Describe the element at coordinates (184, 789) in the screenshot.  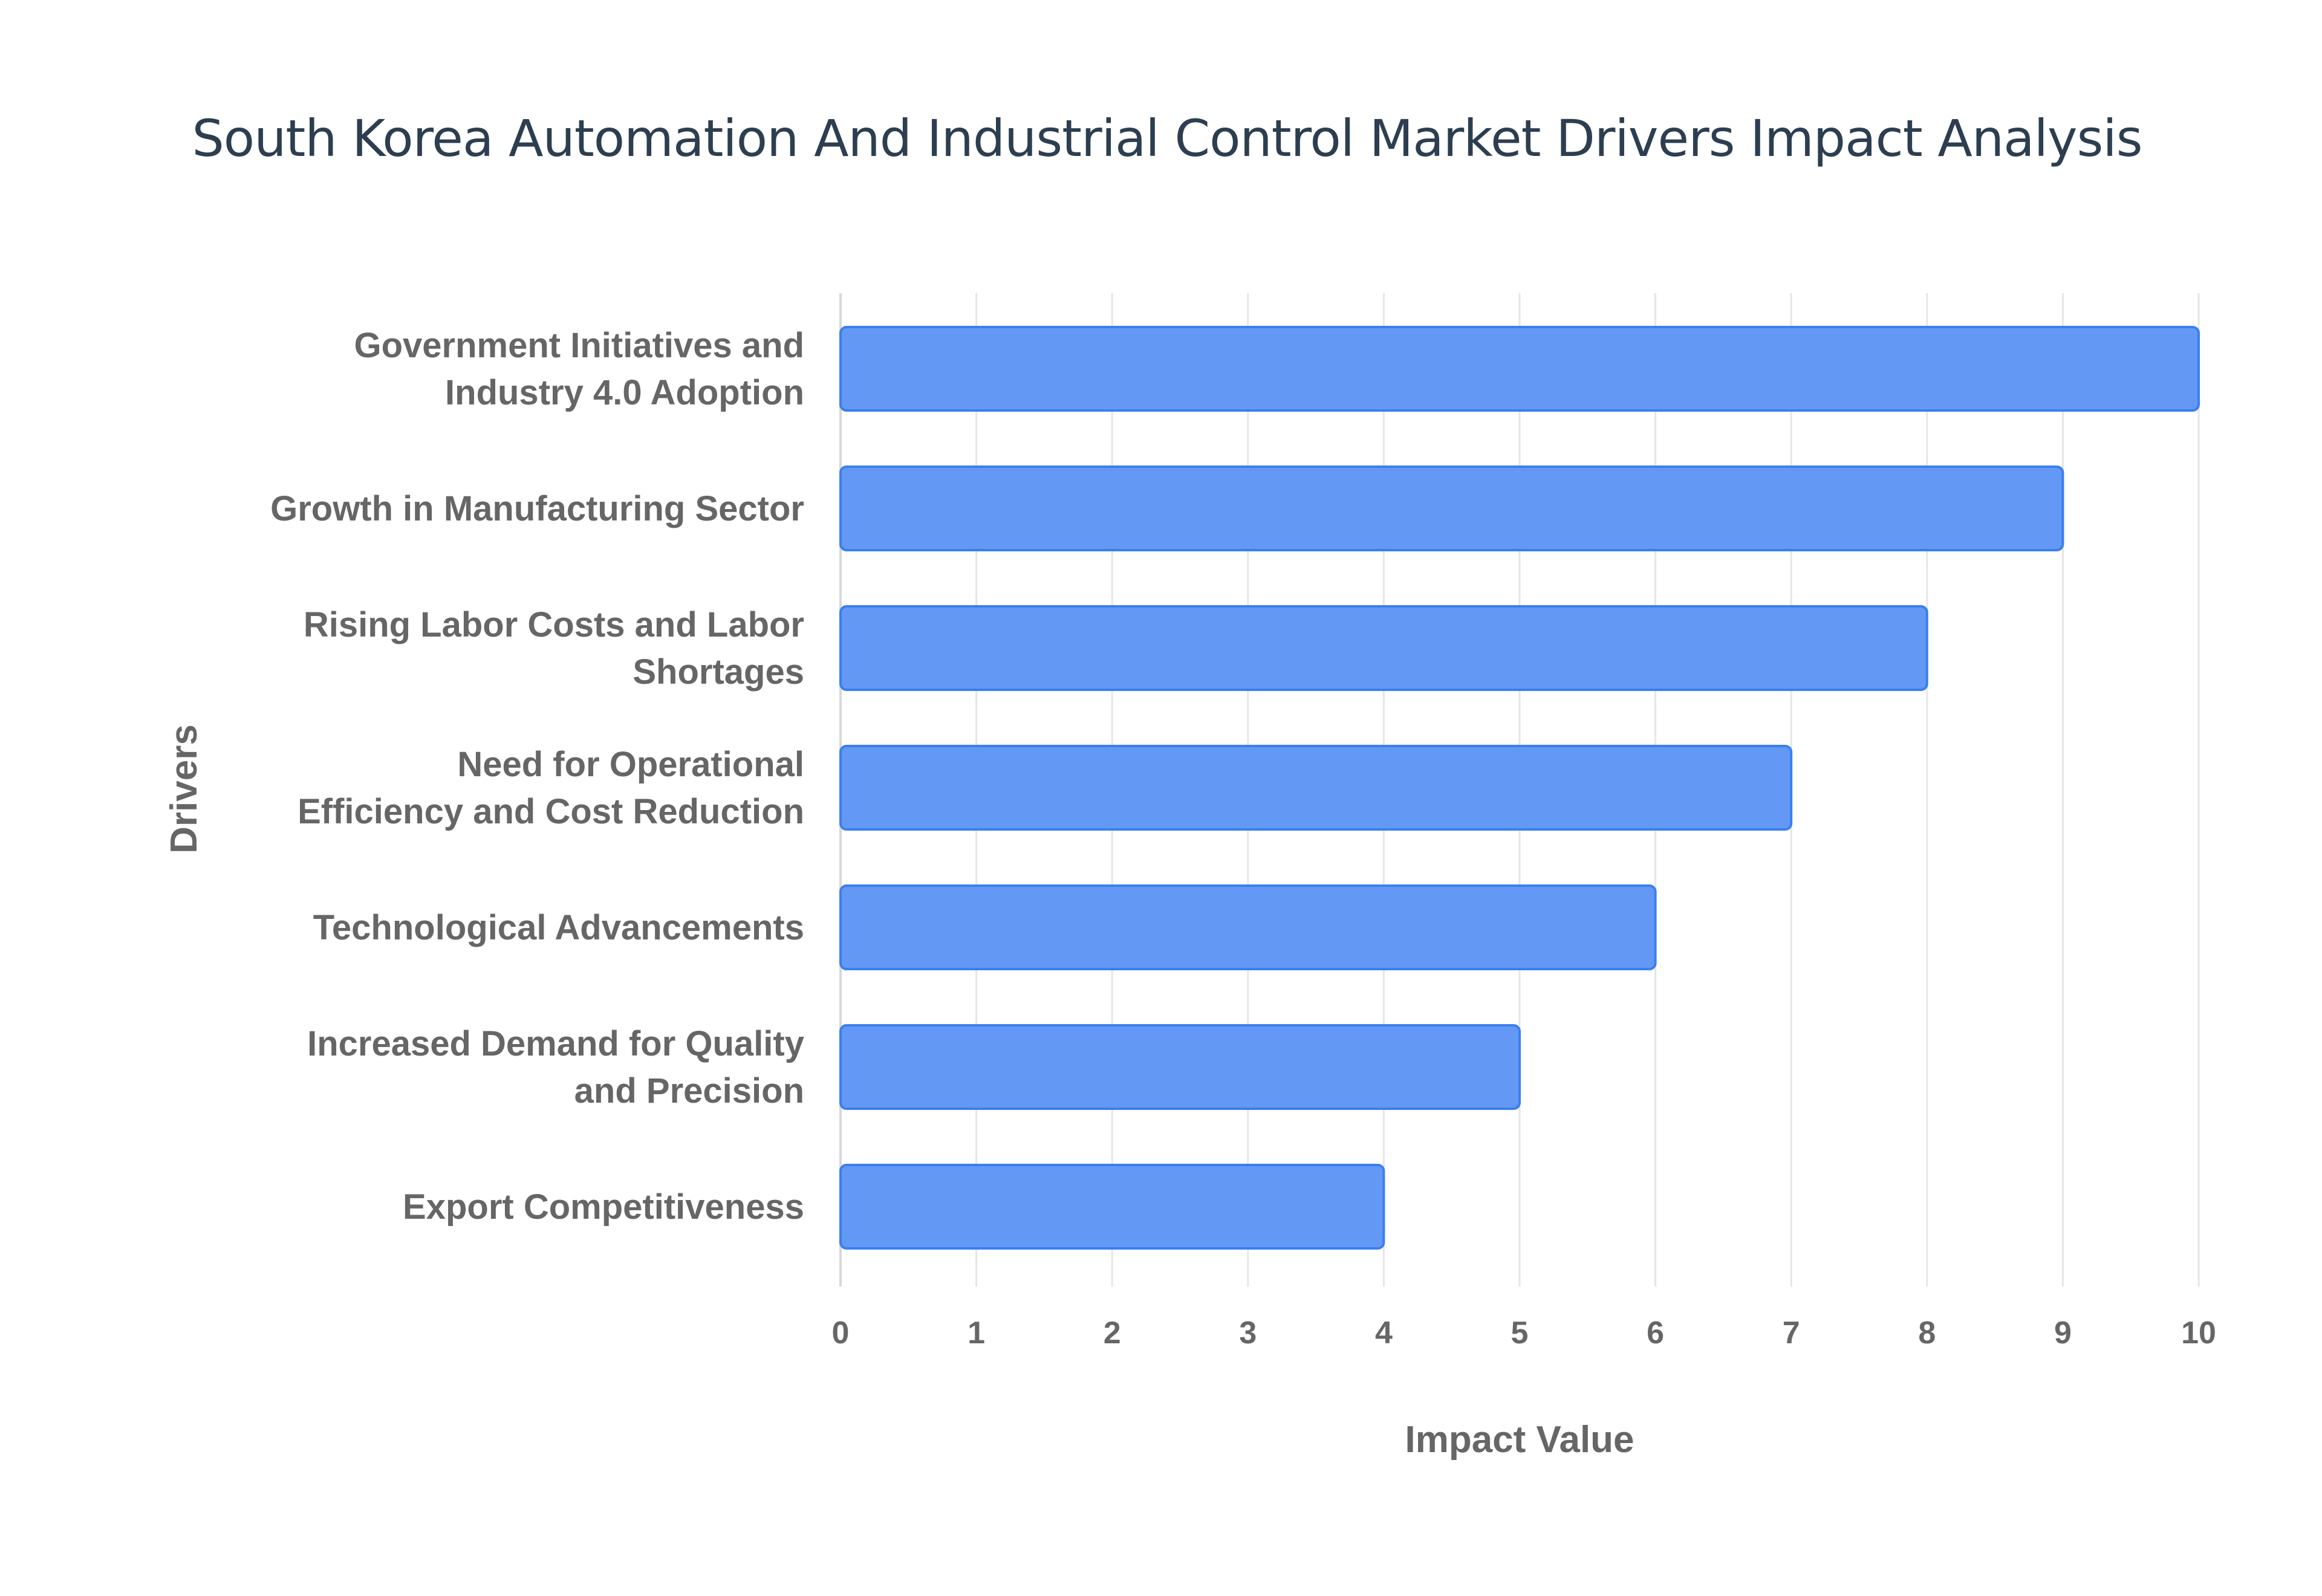
I see `y-axis-title: Drivers` at that location.